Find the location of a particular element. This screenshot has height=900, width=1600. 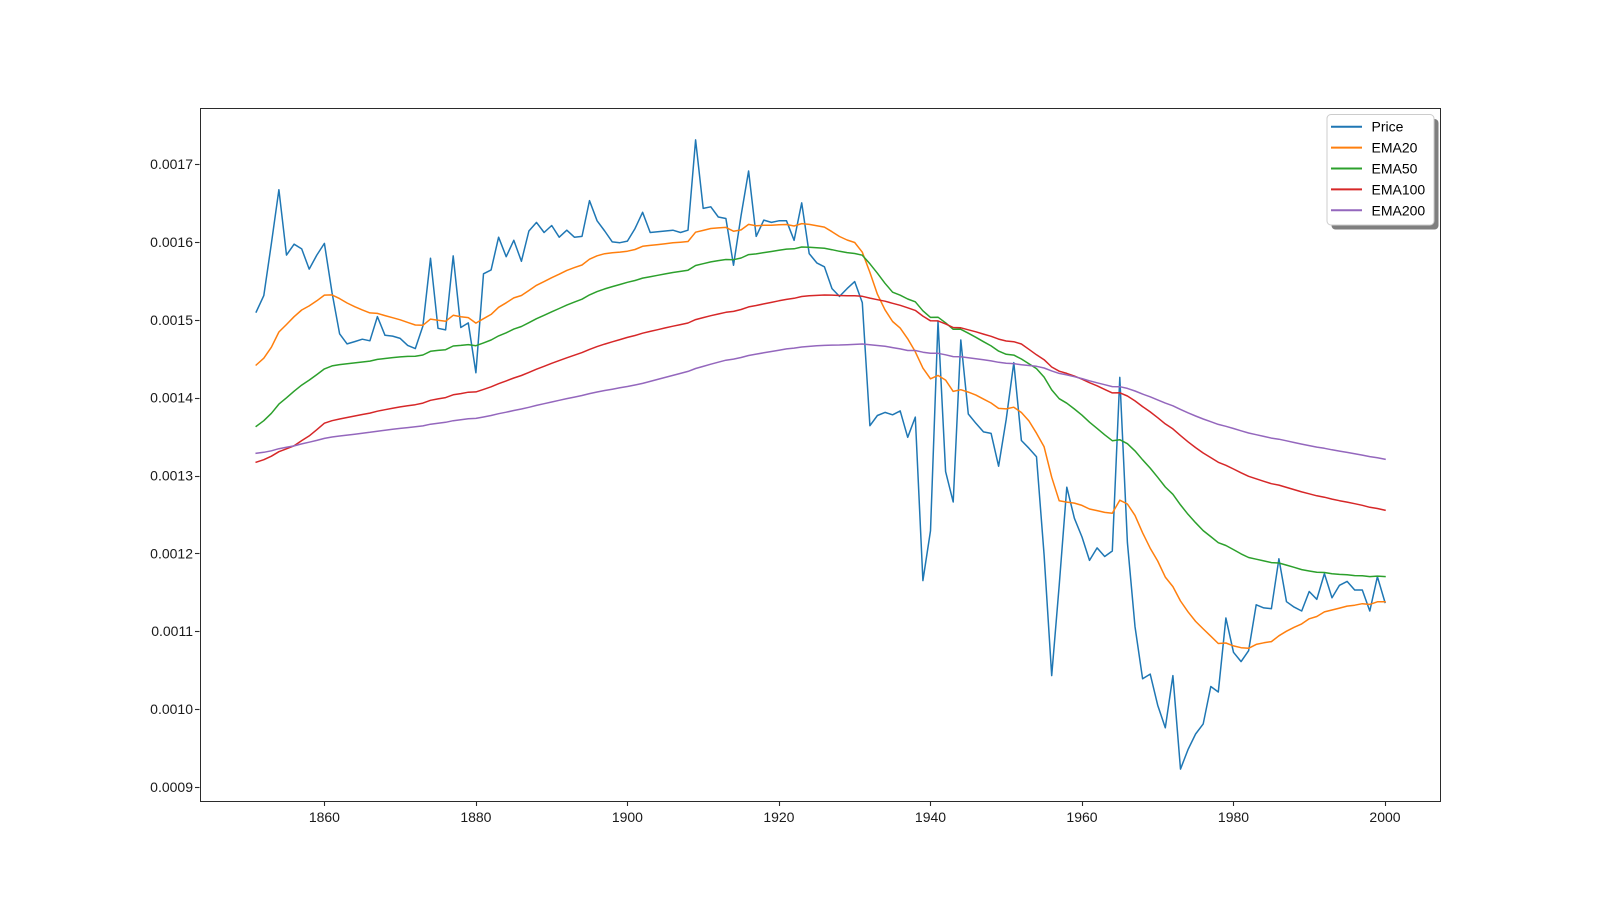

svg-text: EMA20 is located at coordinates (1395, 148).